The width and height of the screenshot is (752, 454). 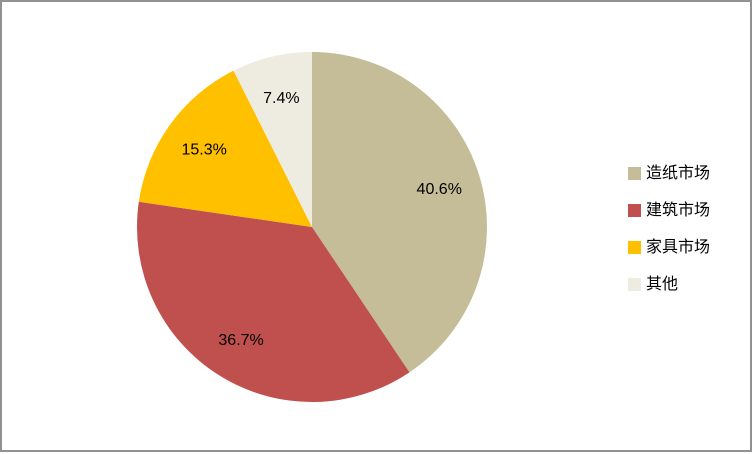 What do you see at coordinates (439, 189) in the screenshot?
I see `slice-label-paper-market: 40.6%` at bounding box center [439, 189].